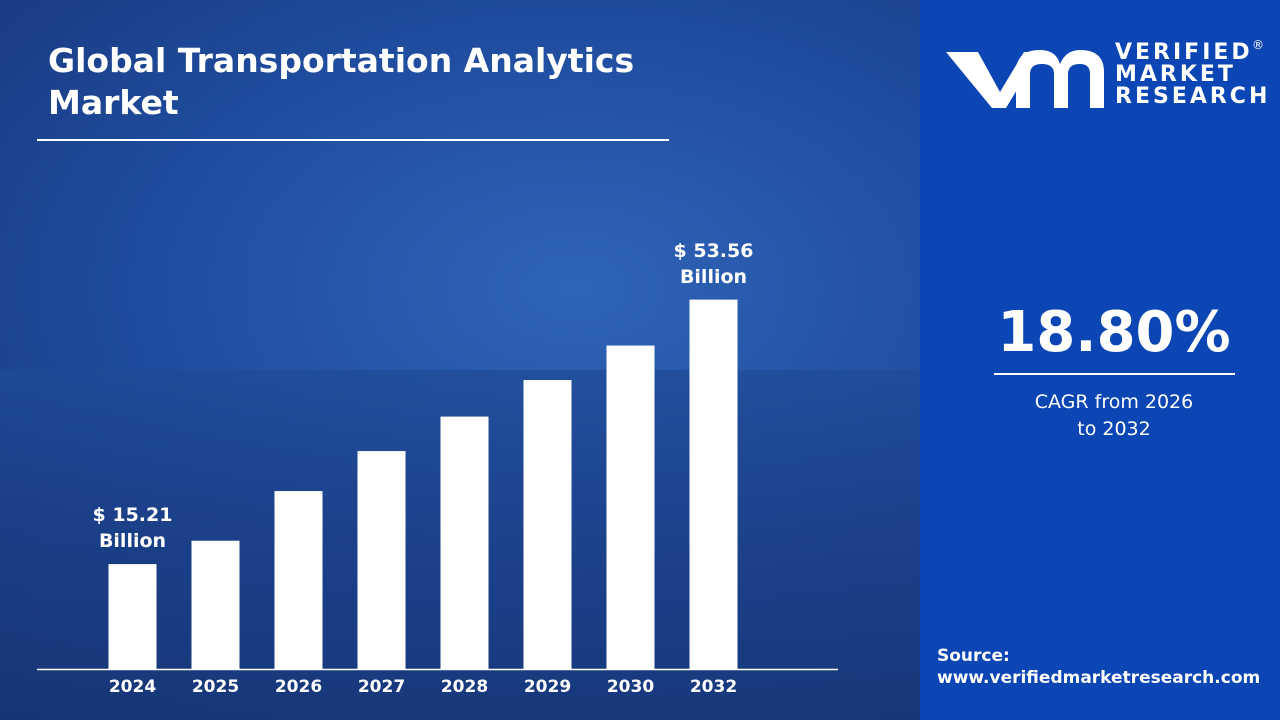  Describe the element at coordinates (132, 528) in the screenshot. I see `value-label: $ 15.21 Billion` at that location.